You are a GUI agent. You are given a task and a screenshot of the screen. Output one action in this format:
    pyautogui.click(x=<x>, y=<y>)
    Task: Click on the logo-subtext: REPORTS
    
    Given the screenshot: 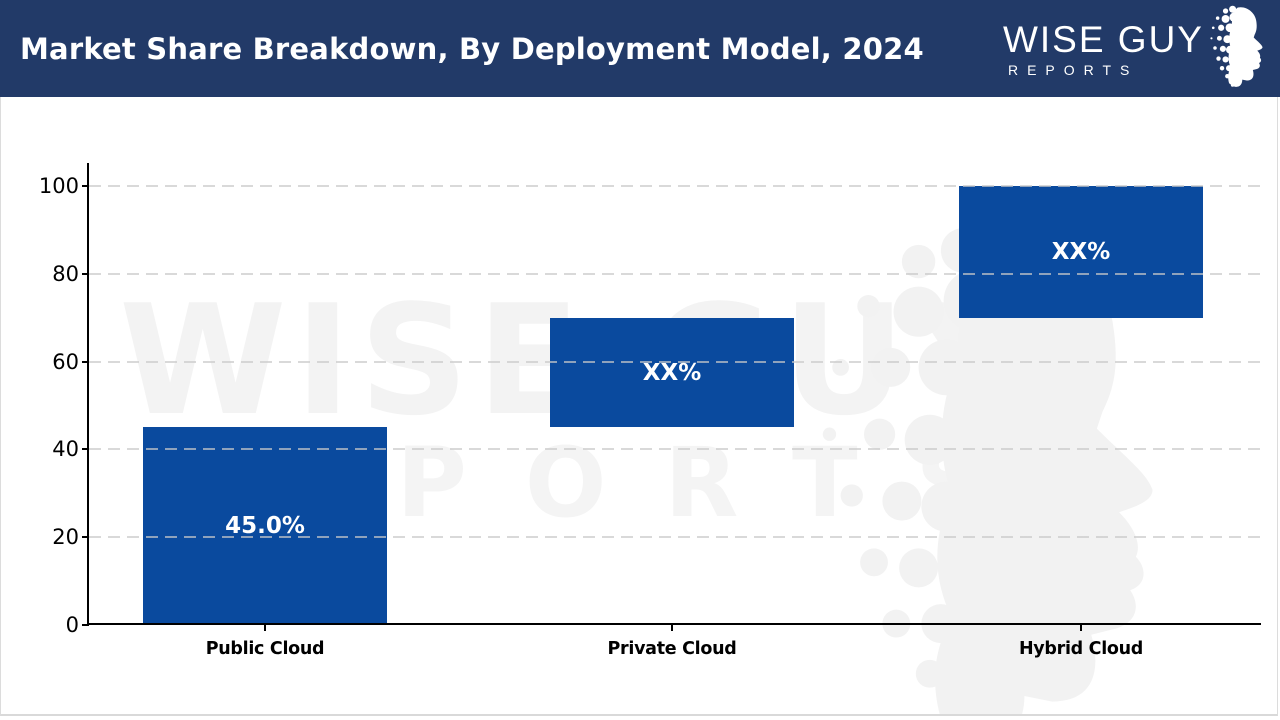 What is the action you would take?
    pyautogui.click(x=1073, y=69)
    